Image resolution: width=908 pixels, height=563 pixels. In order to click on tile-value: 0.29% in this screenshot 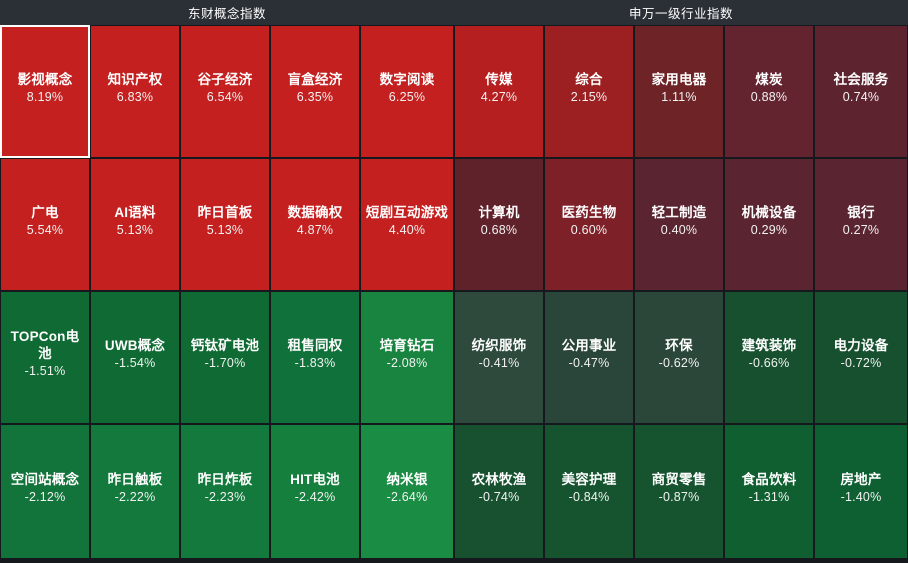, I will do `click(769, 230)`.